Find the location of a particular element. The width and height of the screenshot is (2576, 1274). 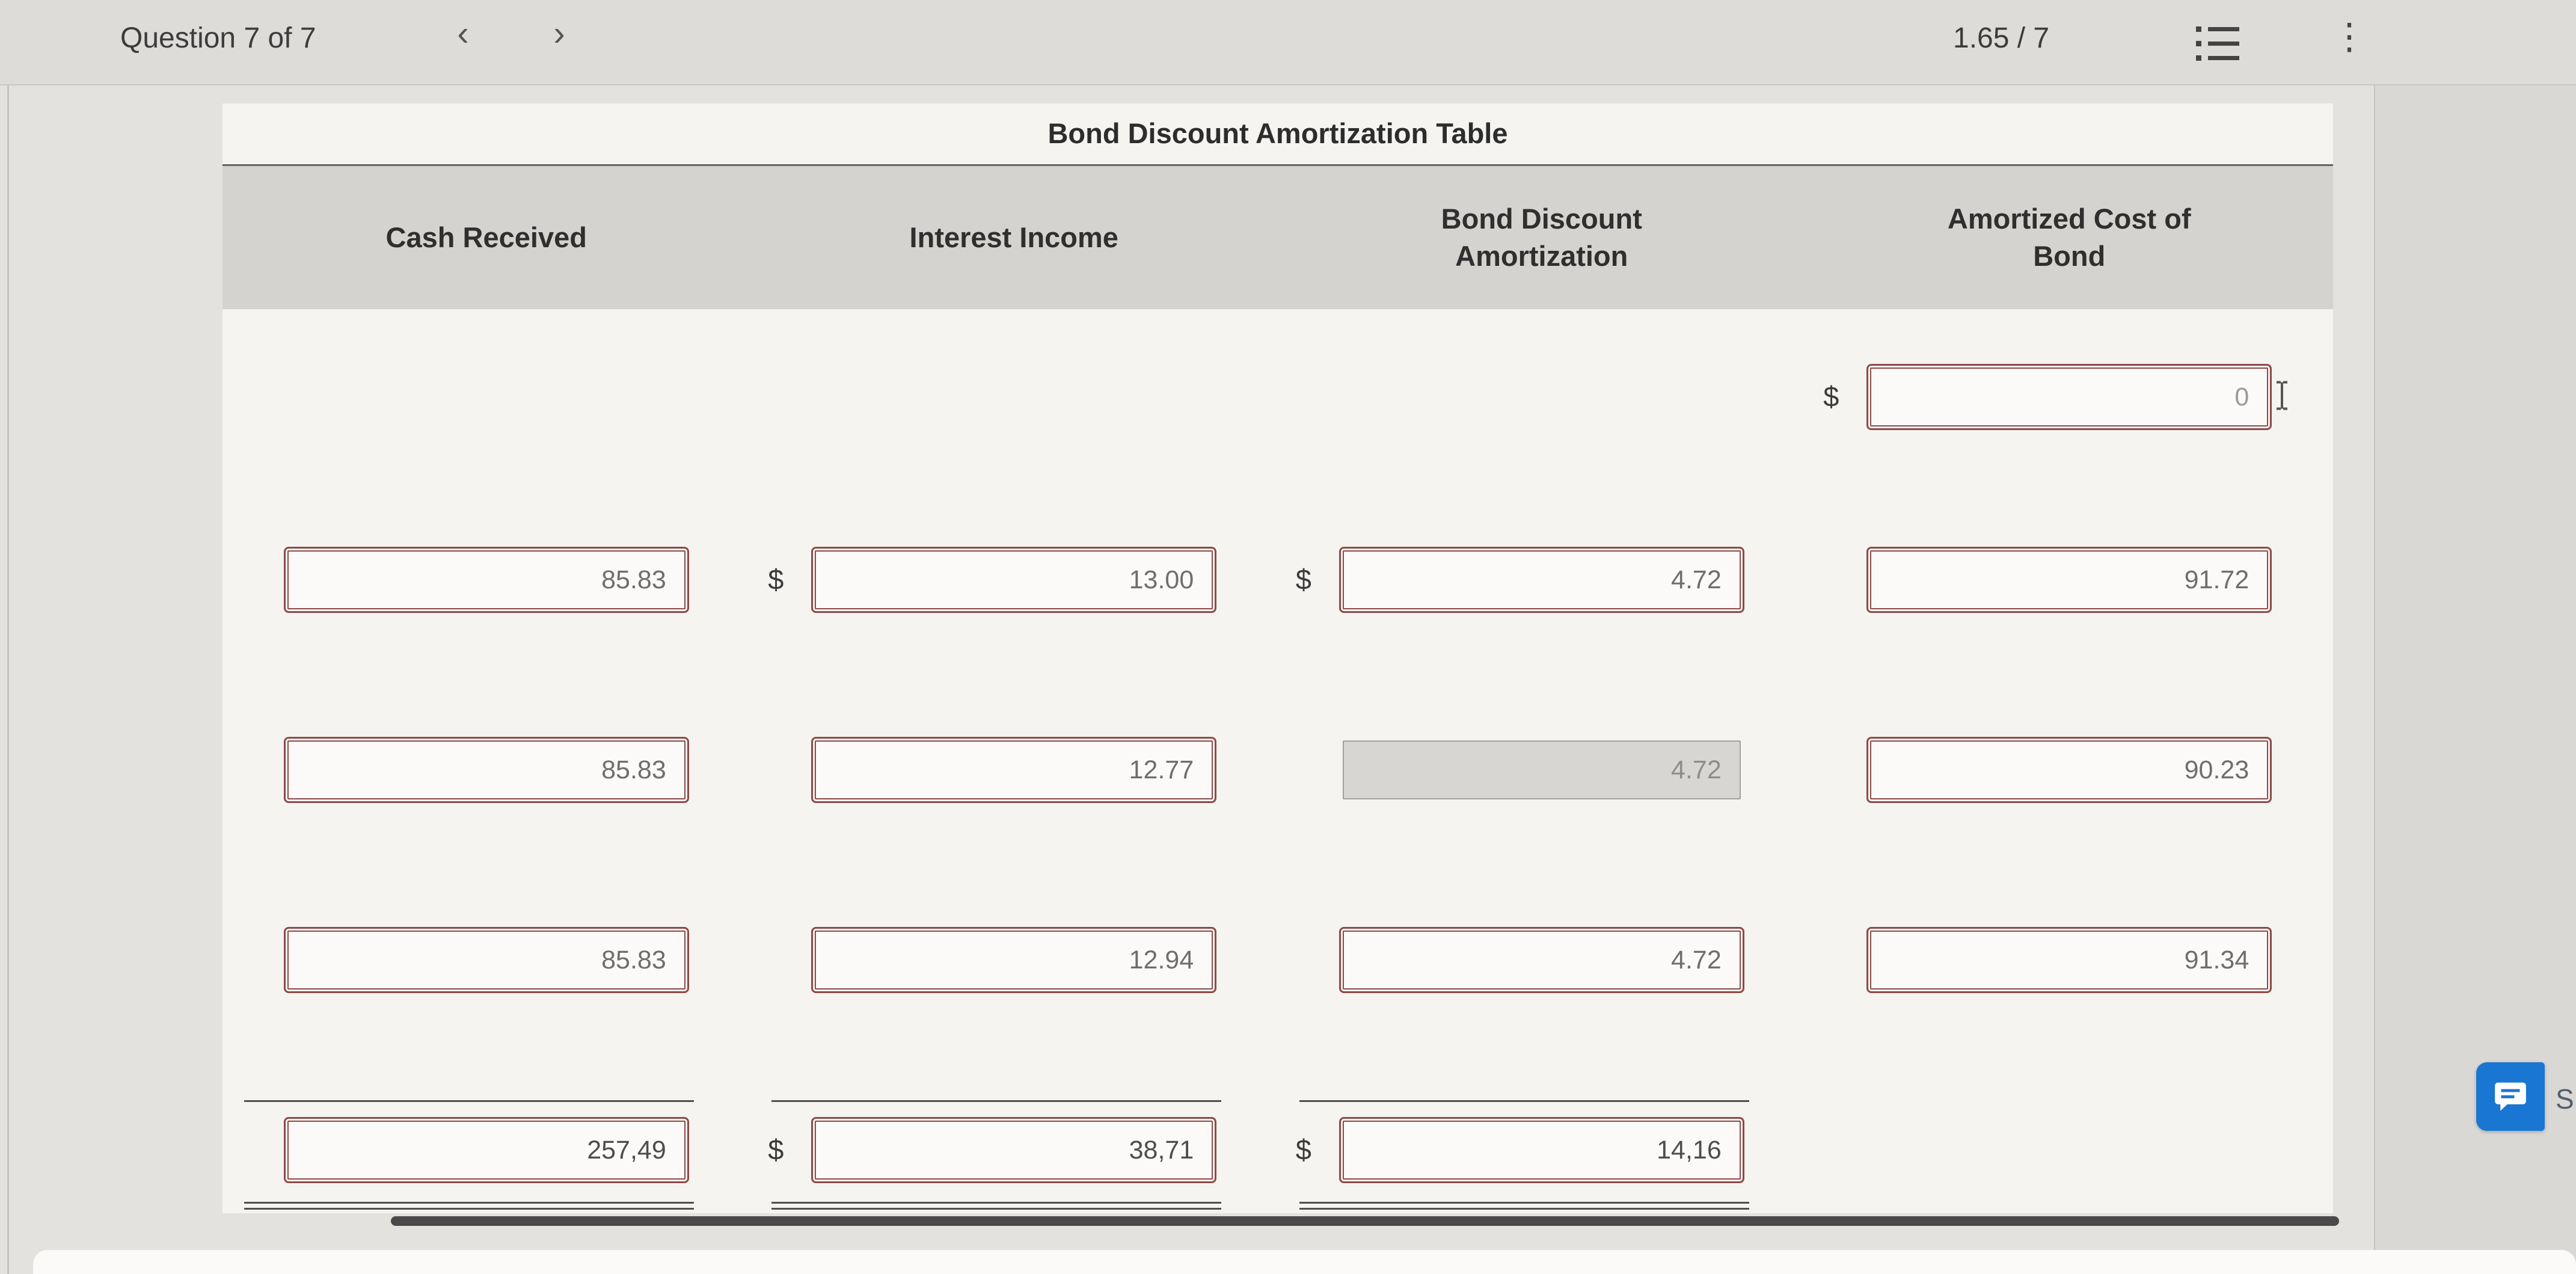

column-header-amortized-cost: Amortized Cost of Bond is located at coordinates (2069, 237).